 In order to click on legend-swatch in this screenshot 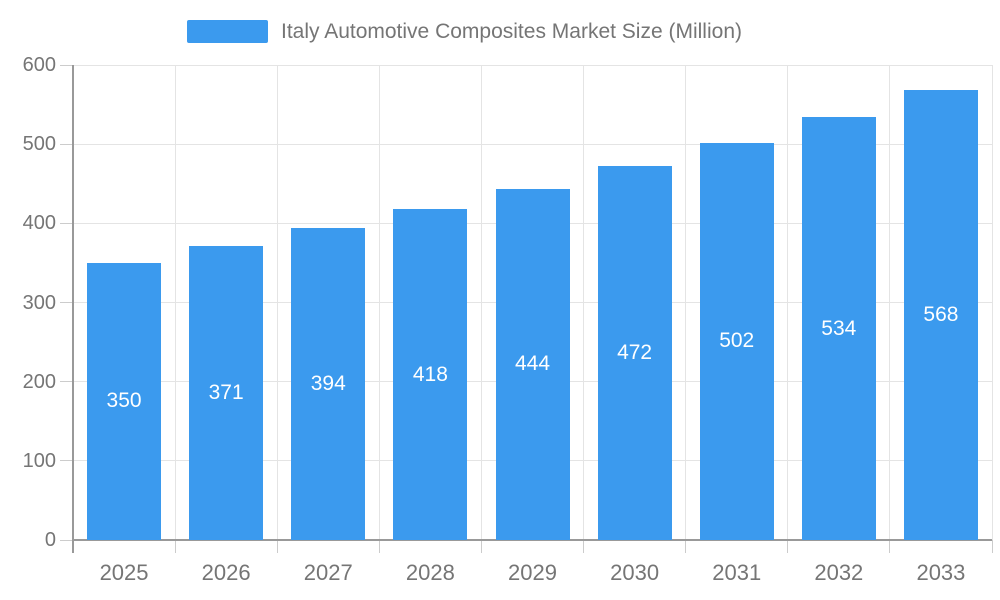, I will do `click(227, 31)`.